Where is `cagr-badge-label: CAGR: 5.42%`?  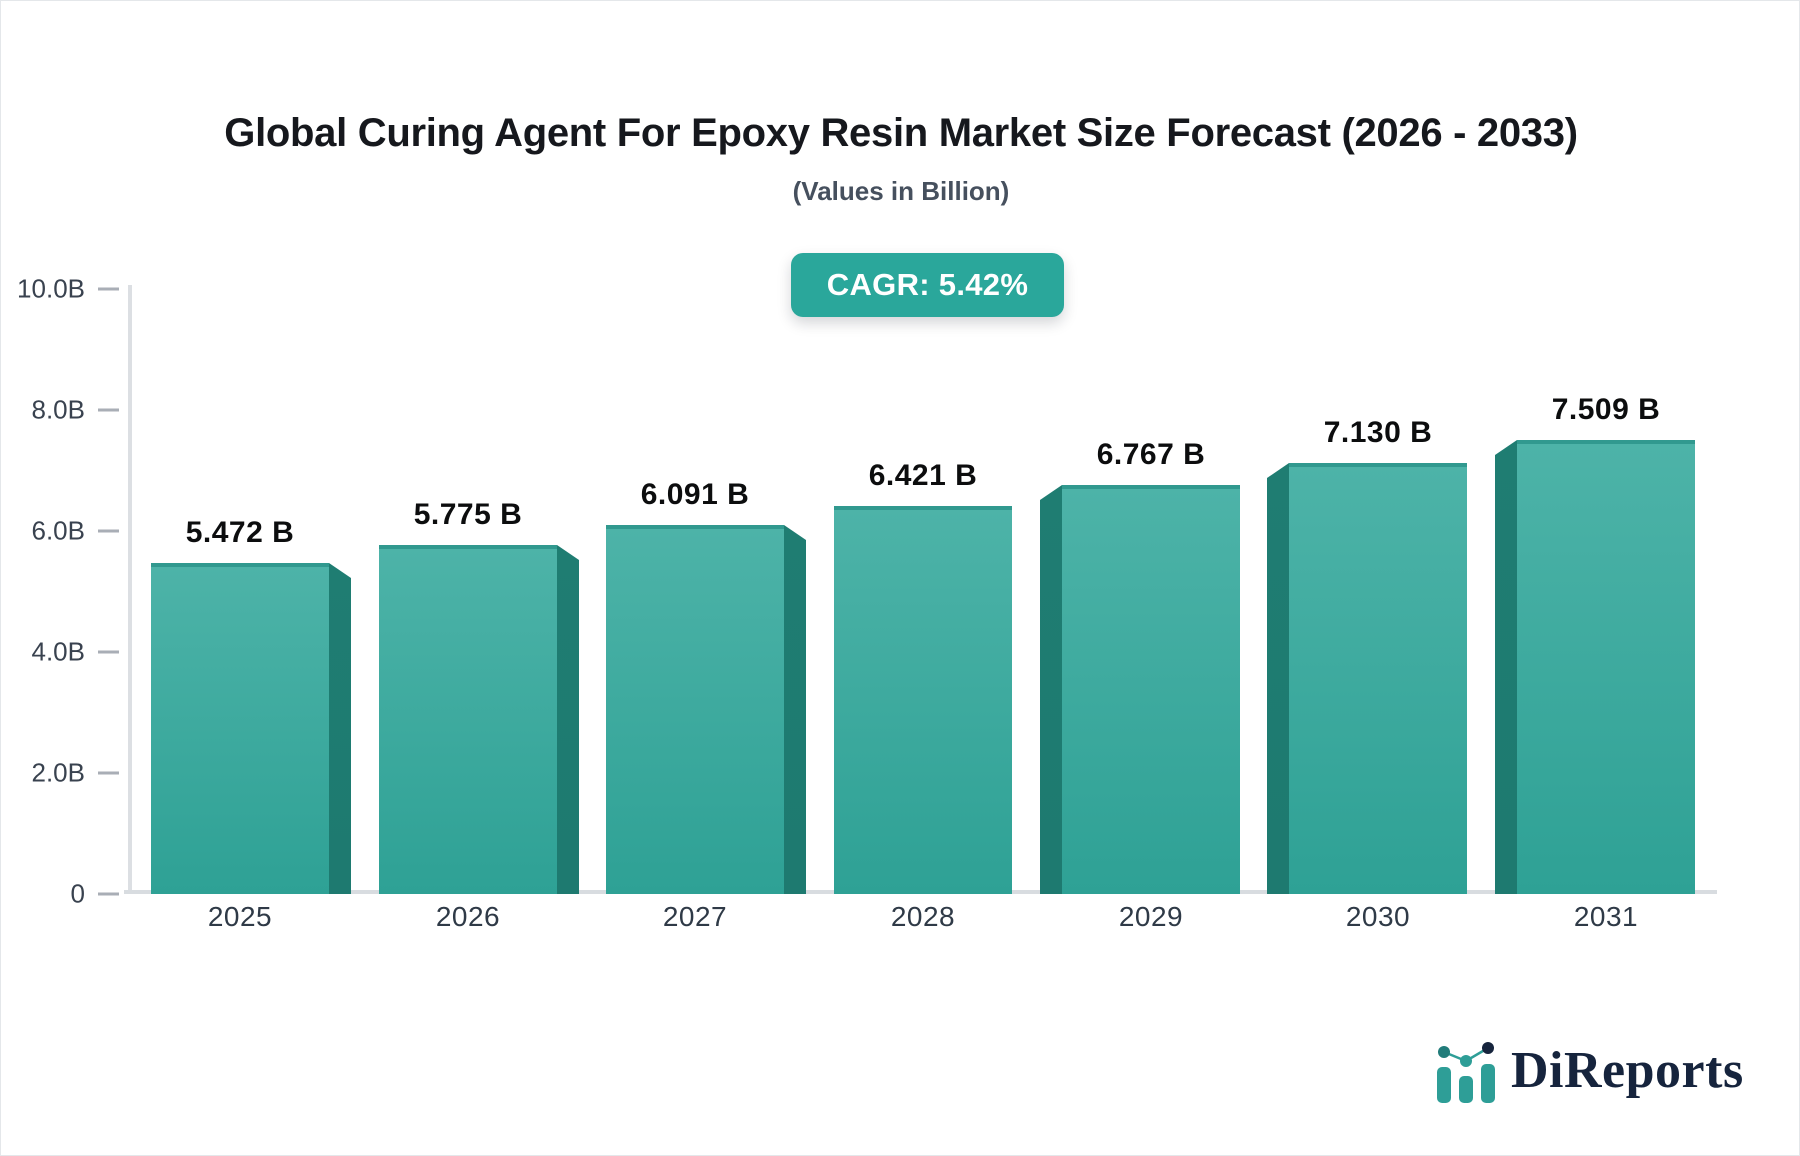 cagr-badge-label: CAGR: 5.42% is located at coordinates (927, 284).